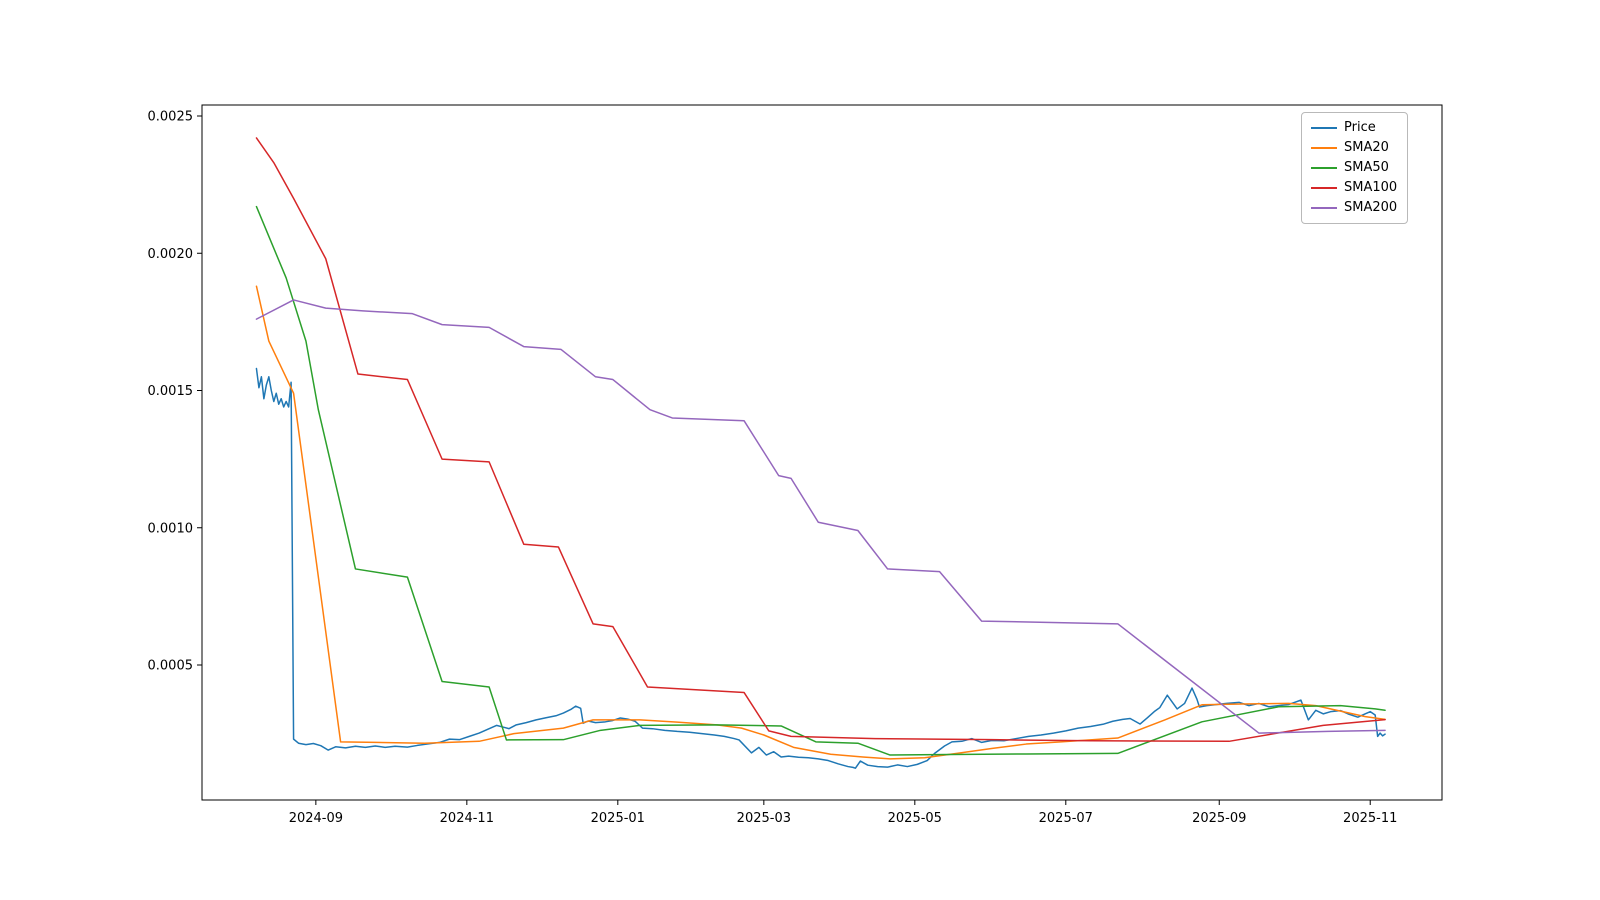 The width and height of the screenshot is (1600, 900). I want to click on x-tick-label: 2025-11, so click(1370, 818).